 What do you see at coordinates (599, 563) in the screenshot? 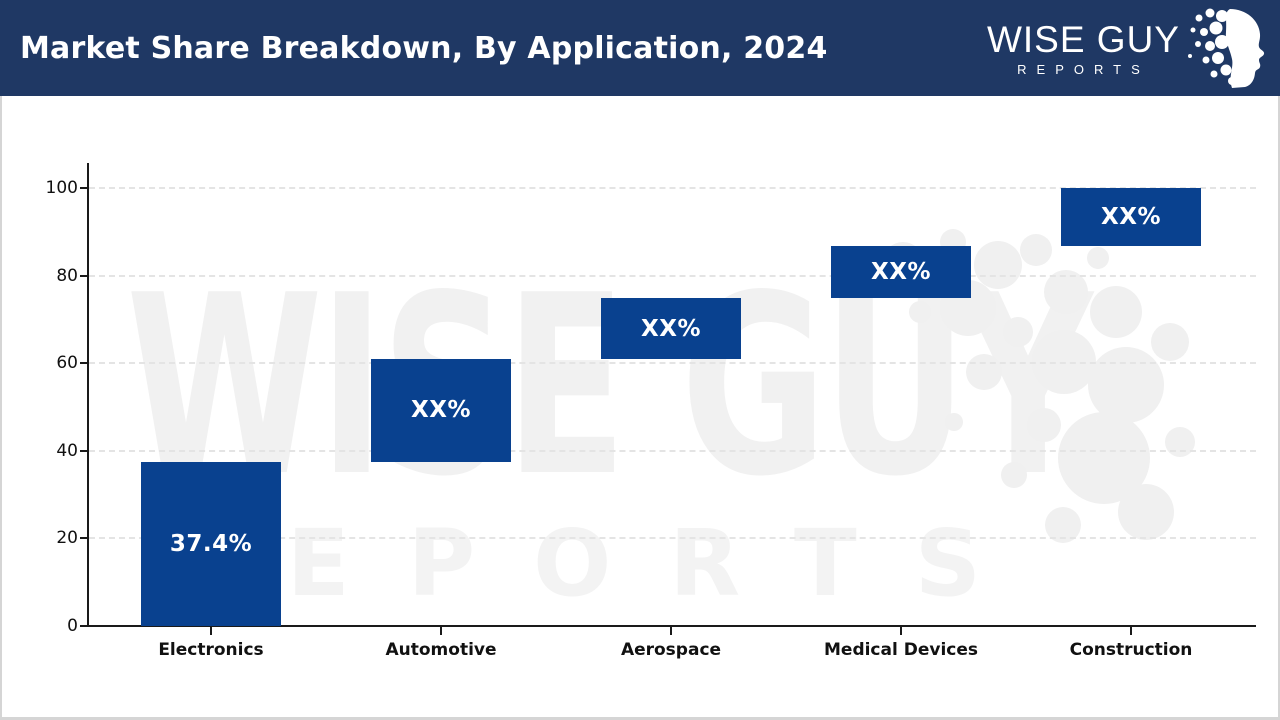
I see `watermark-reports-text: REPORTS` at bounding box center [599, 563].